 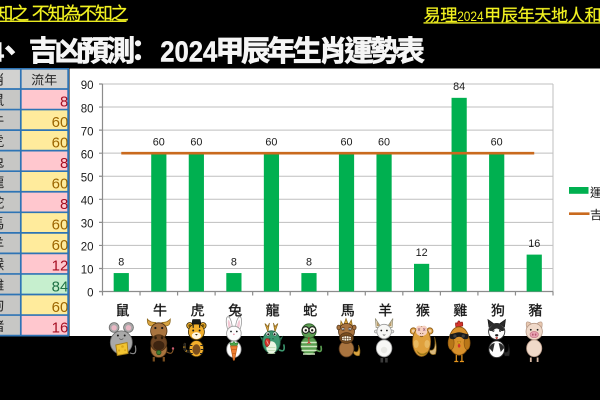 What do you see at coordinates (87, 248) in the screenshot?
I see `svg-text: 20` at bounding box center [87, 248].